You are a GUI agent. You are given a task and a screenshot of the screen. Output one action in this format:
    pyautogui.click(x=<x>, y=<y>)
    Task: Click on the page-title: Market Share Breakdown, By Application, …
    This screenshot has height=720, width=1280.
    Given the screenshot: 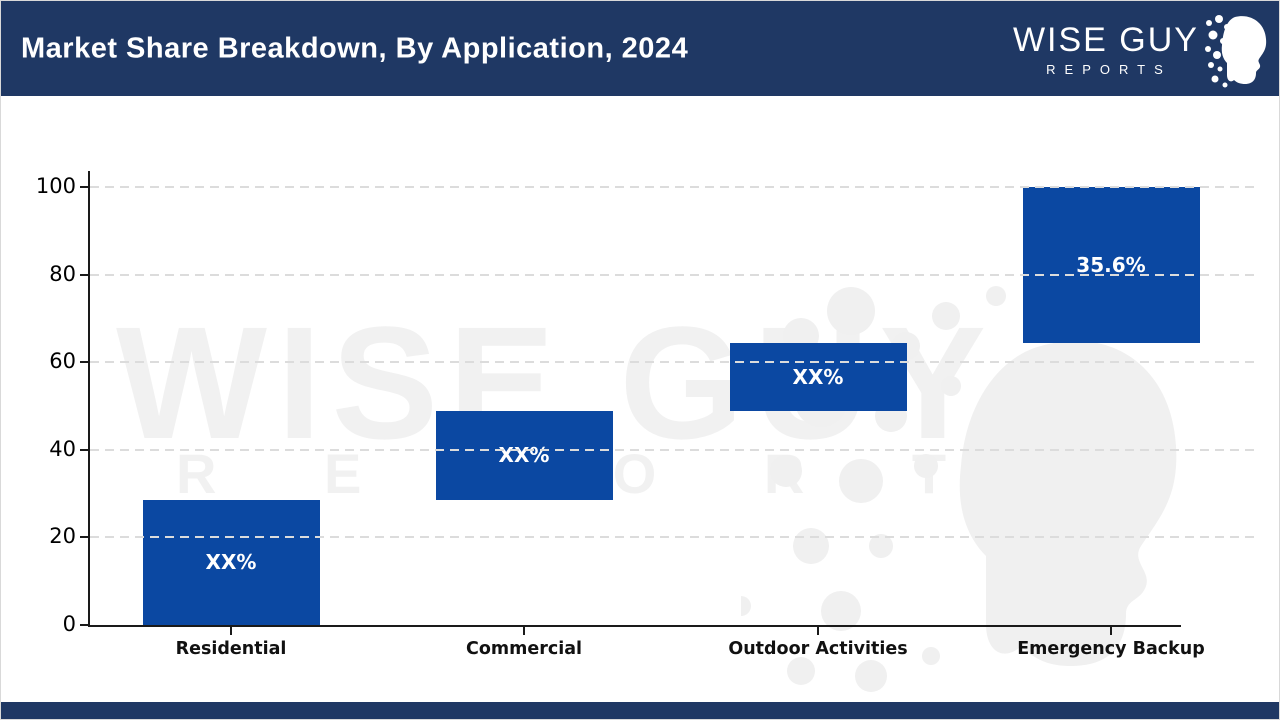 What is the action you would take?
    pyautogui.click(x=355, y=48)
    